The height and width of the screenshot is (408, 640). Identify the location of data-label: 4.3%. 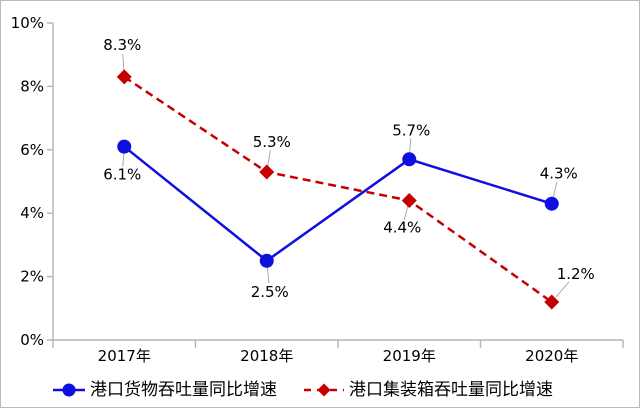
(559, 174).